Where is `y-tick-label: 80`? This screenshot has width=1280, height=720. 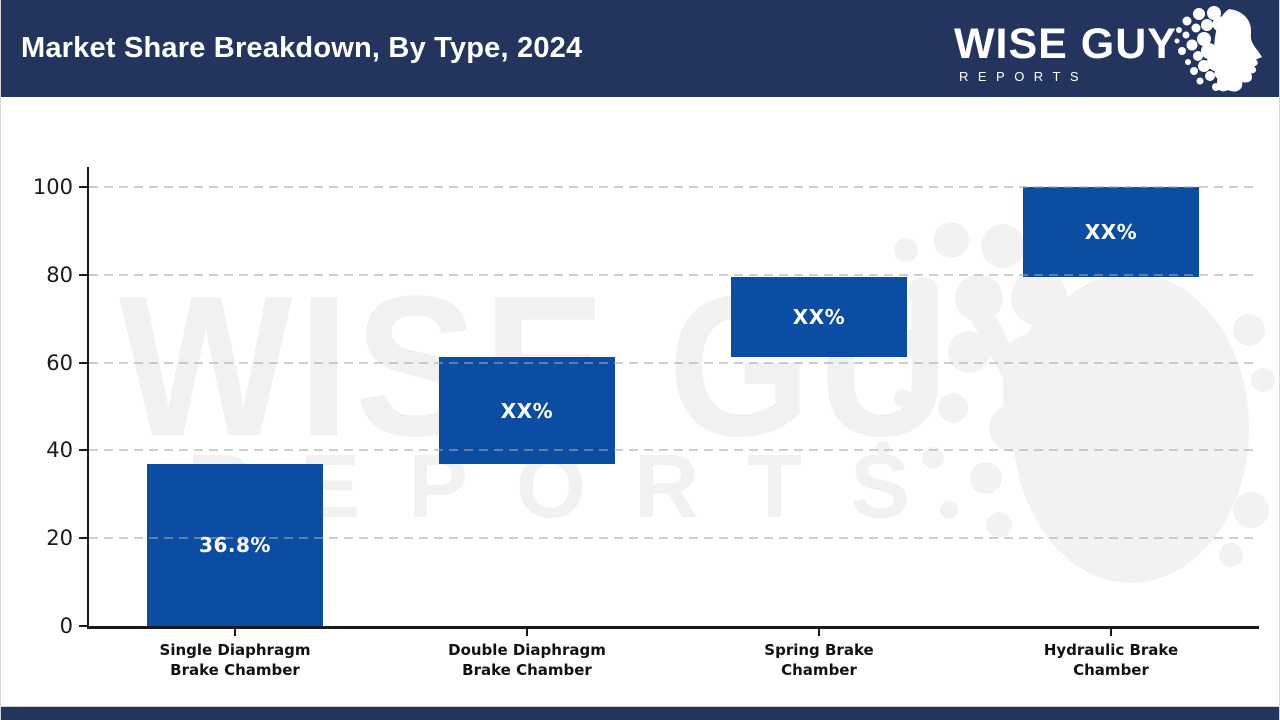
y-tick-label: 80 is located at coordinates (59, 274).